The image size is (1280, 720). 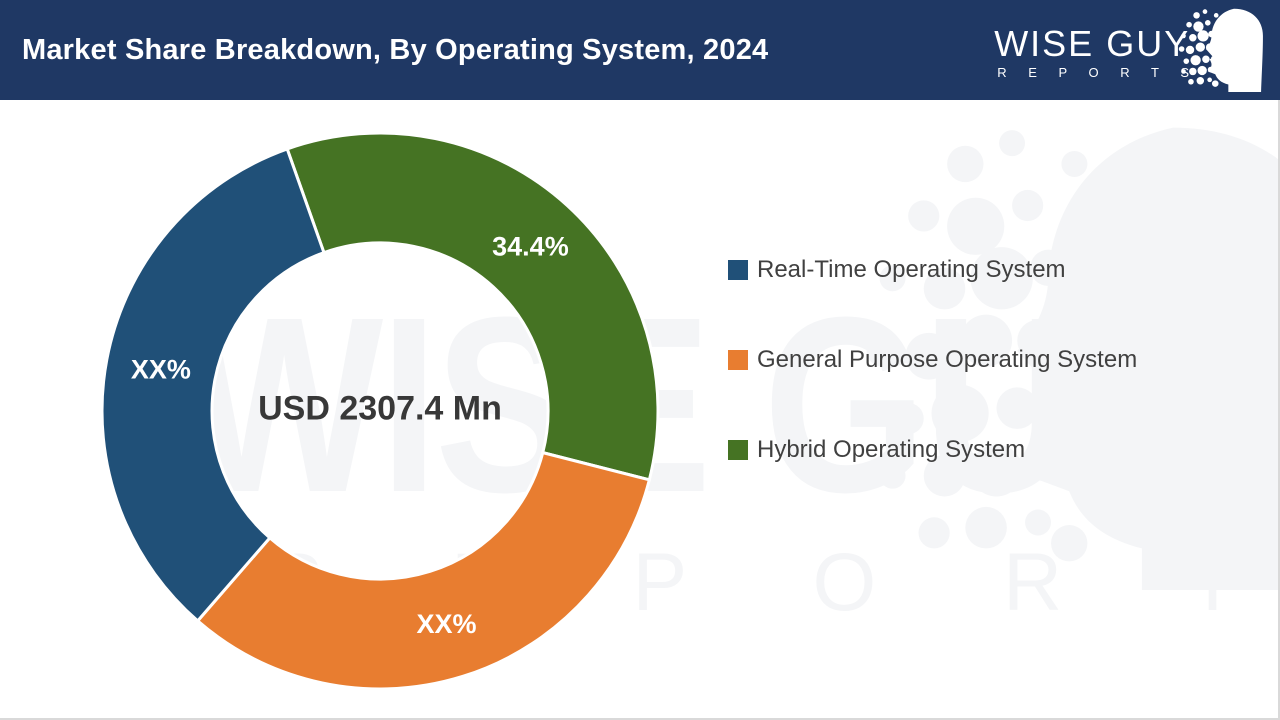 What do you see at coordinates (738, 360) in the screenshot?
I see `legend-swatch-general-purpose` at bounding box center [738, 360].